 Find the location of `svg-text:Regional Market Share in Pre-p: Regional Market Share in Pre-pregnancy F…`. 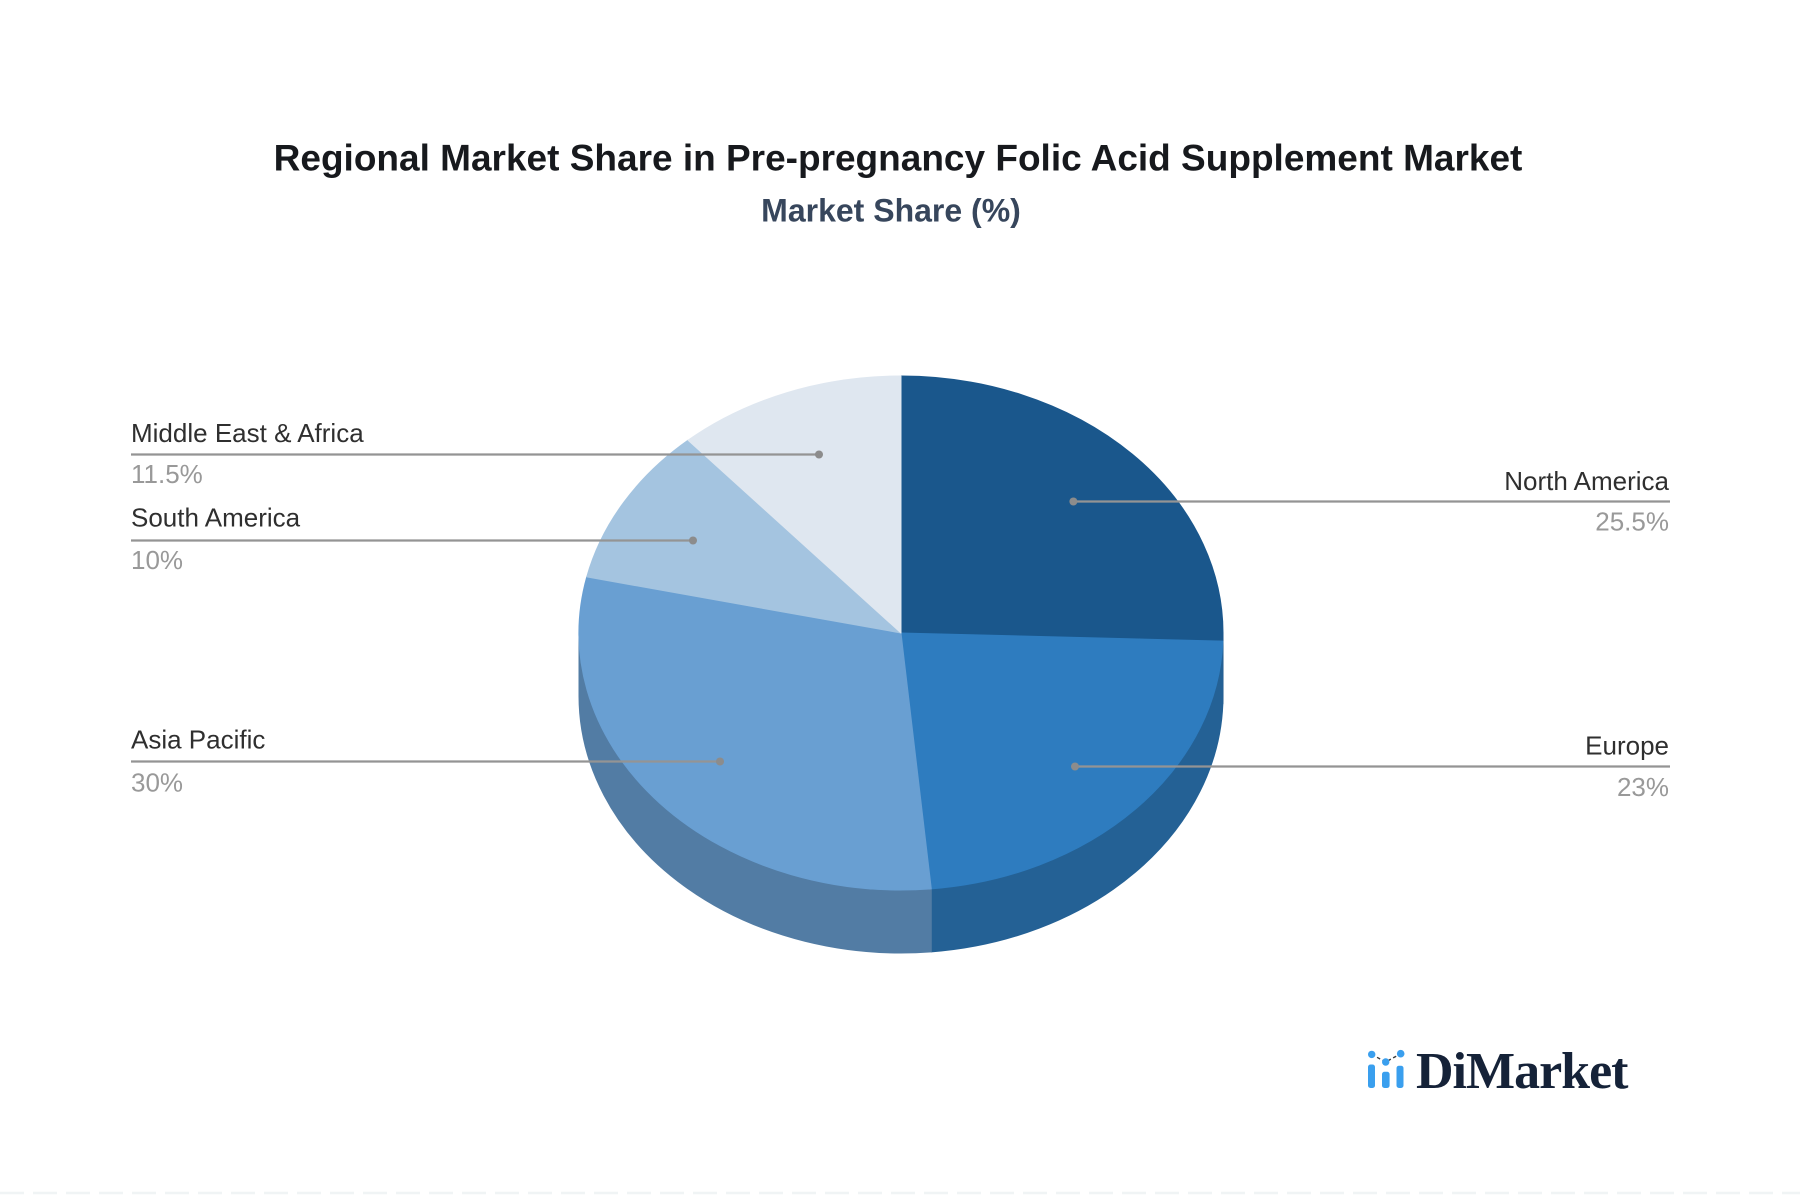

svg-text:Regional Market Share in Pre-p: Regional Market Share in Pre-pregnancy F… is located at coordinates (898, 158).